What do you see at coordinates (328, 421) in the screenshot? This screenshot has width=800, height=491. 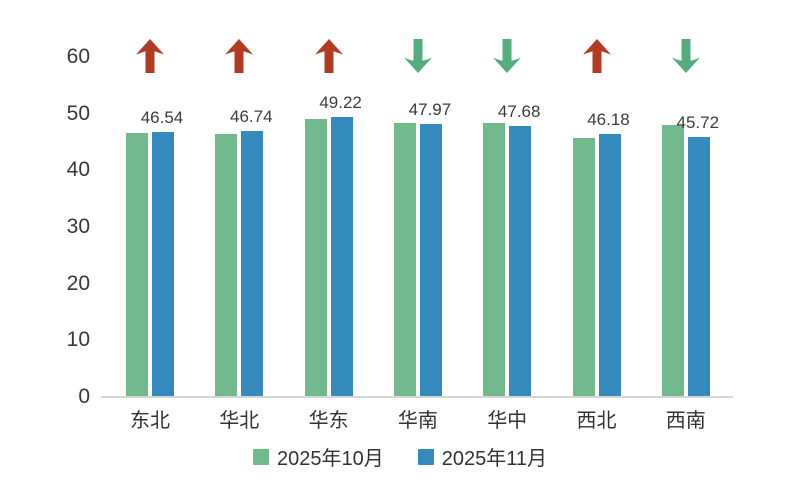 I see `x-axis-label-华东: 华东` at bounding box center [328, 421].